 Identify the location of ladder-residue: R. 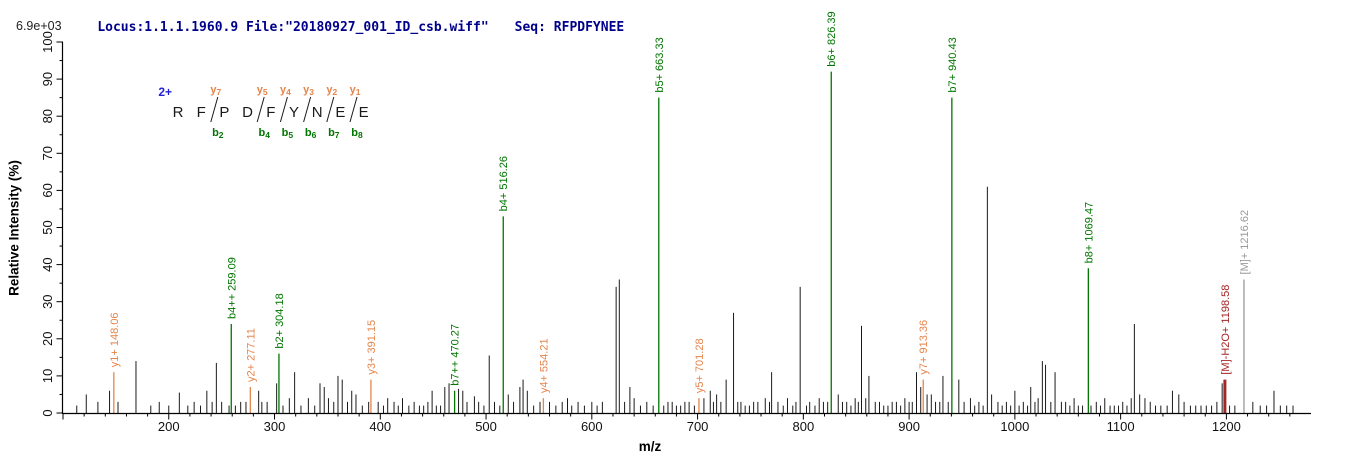
(178, 112).